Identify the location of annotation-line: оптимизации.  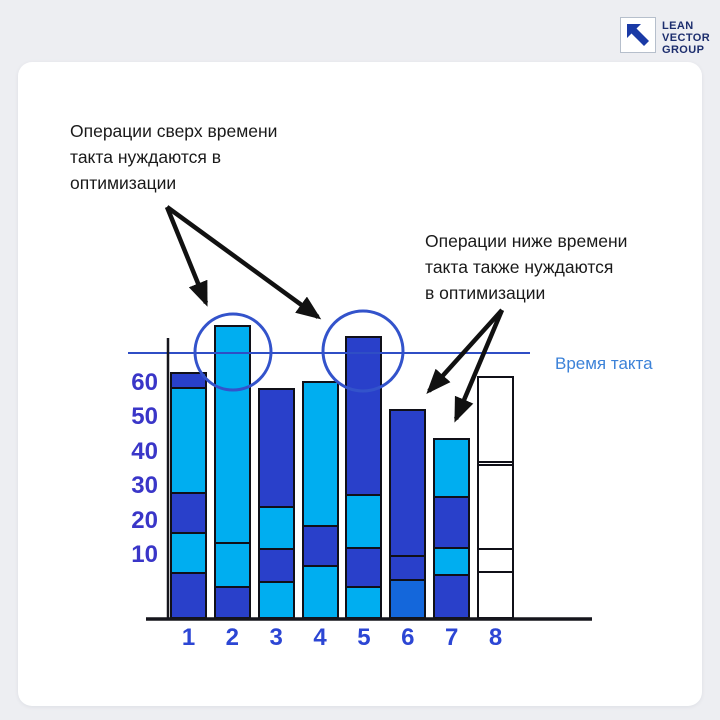
(123, 183).